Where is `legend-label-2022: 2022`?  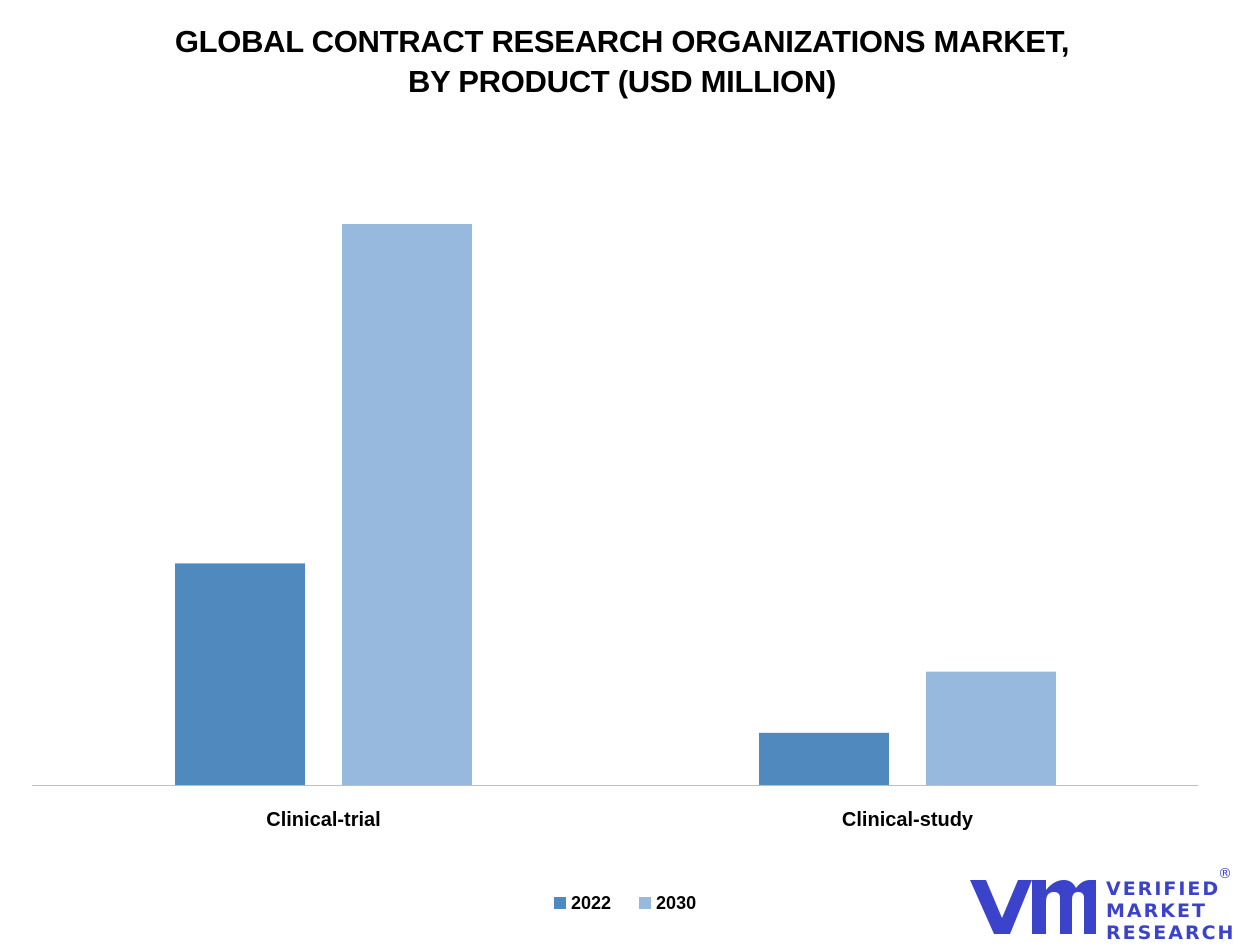
legend-label-2022: 2022 is located at coordinates (591, 903).